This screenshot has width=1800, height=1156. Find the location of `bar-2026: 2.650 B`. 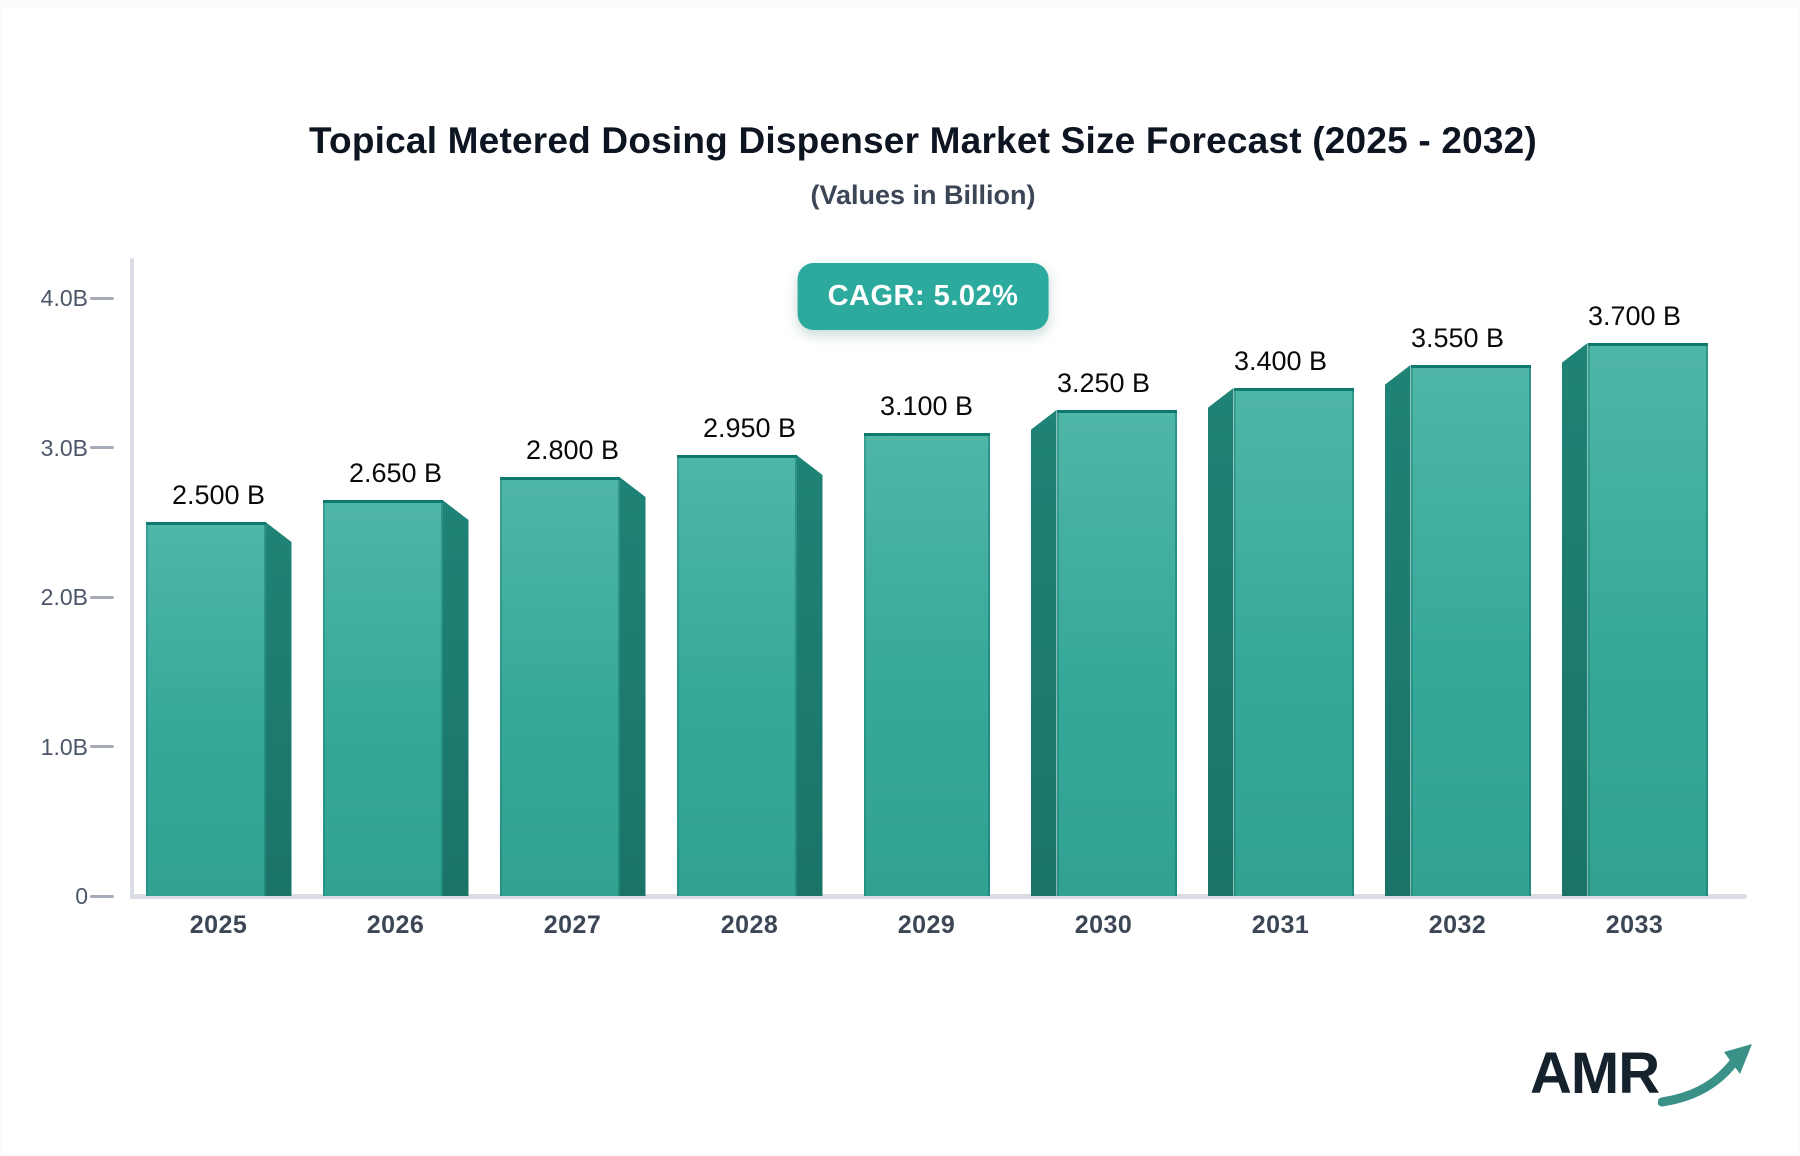

bar-2026: 2.650 B is located at coordinates (395, 677).